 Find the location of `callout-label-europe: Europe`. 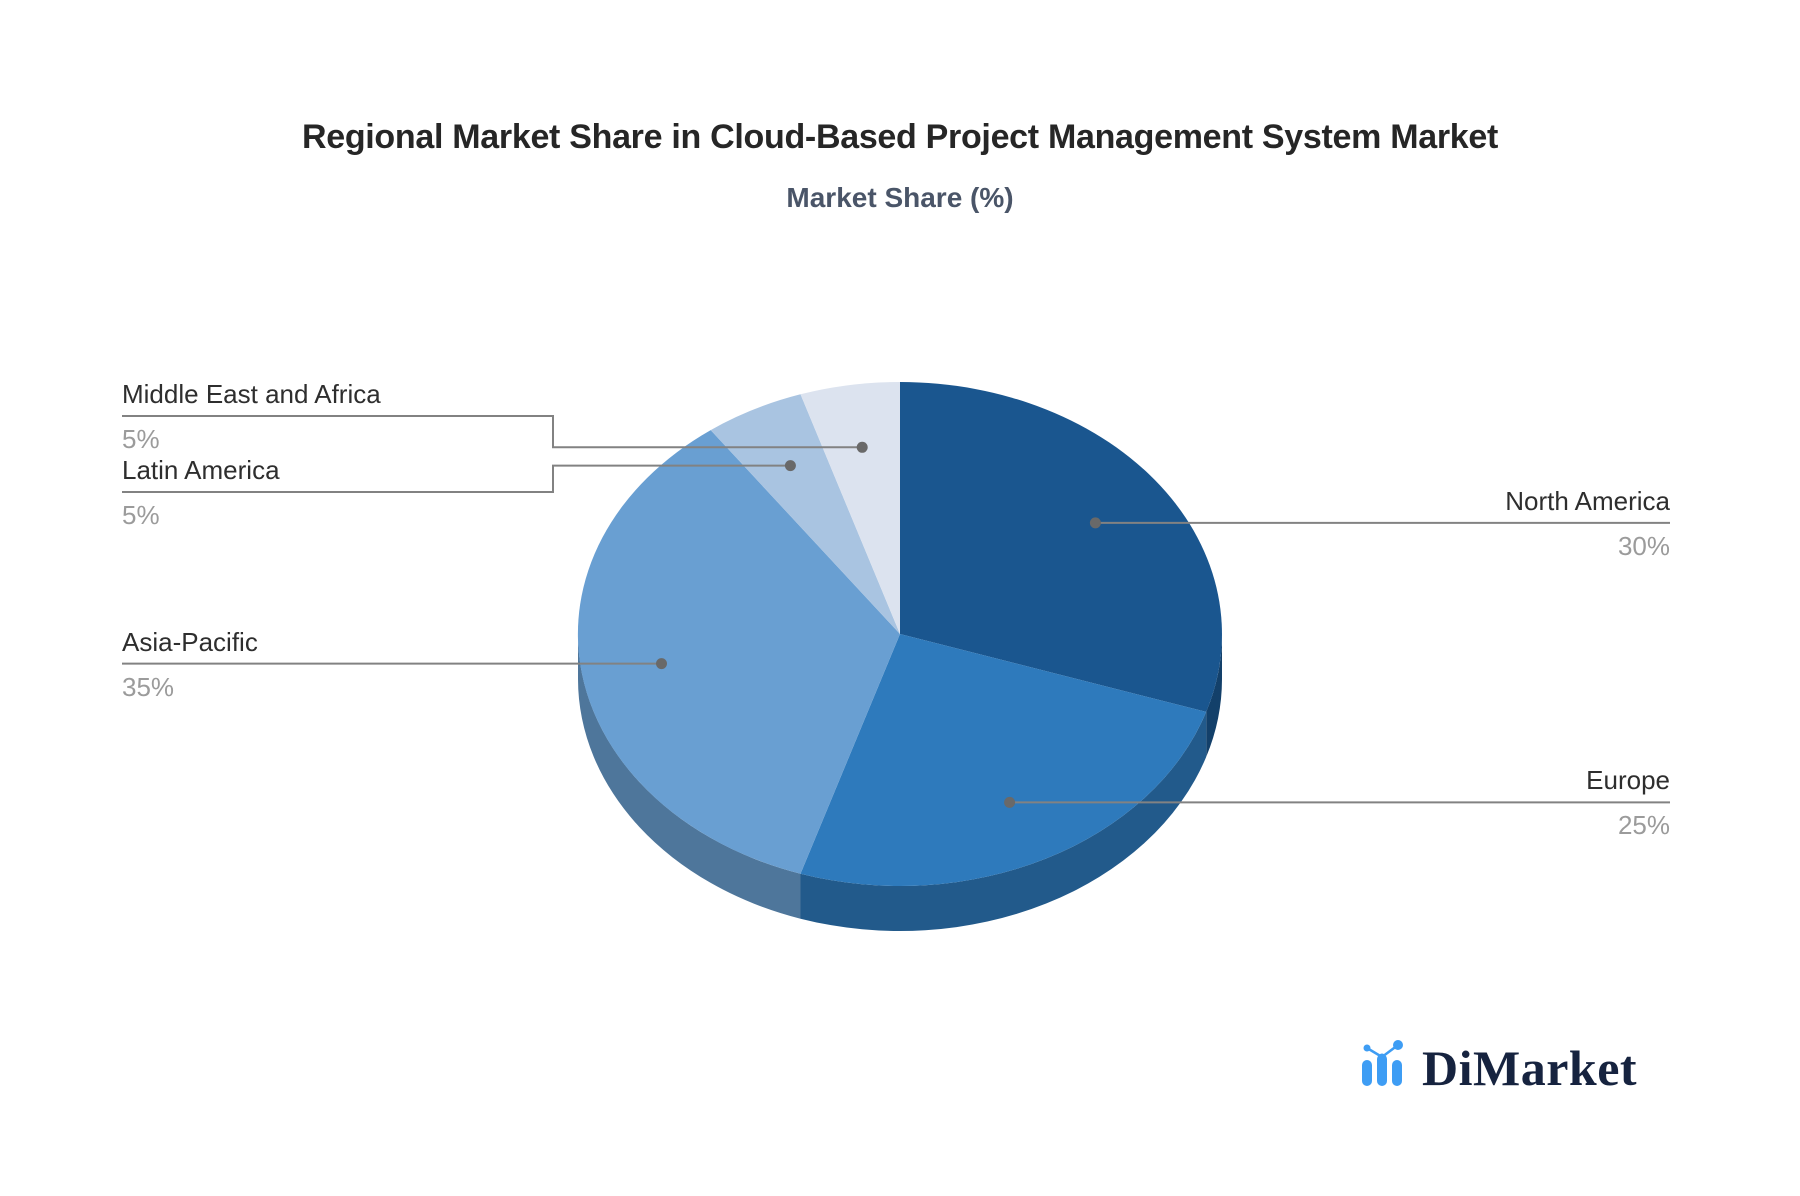

callout-label-europe: Europe is located at coordinates (1628, 780).